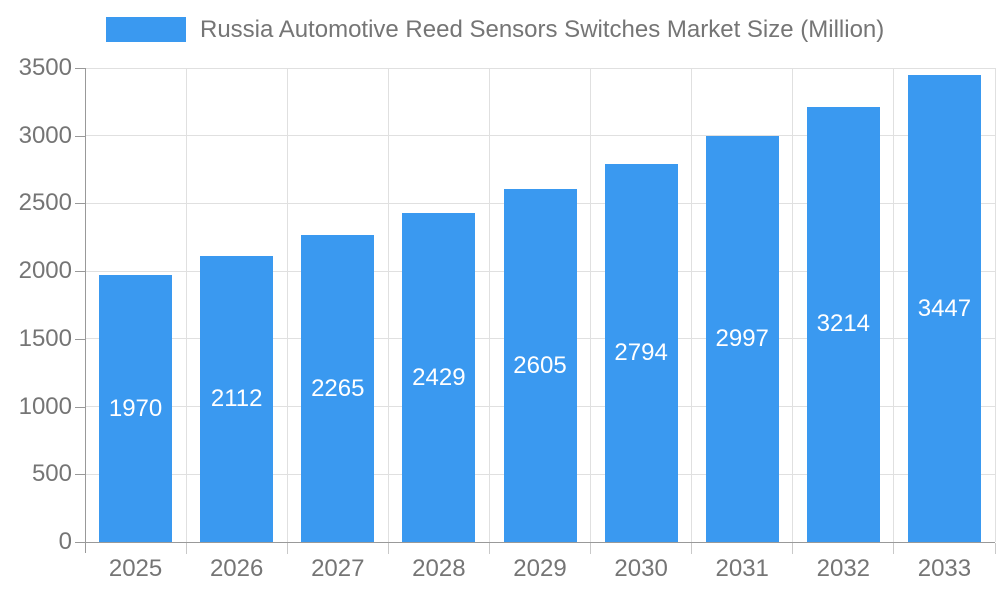 The image size is (1000, 600). I want to click on bar: 1970, so click(136, 408).